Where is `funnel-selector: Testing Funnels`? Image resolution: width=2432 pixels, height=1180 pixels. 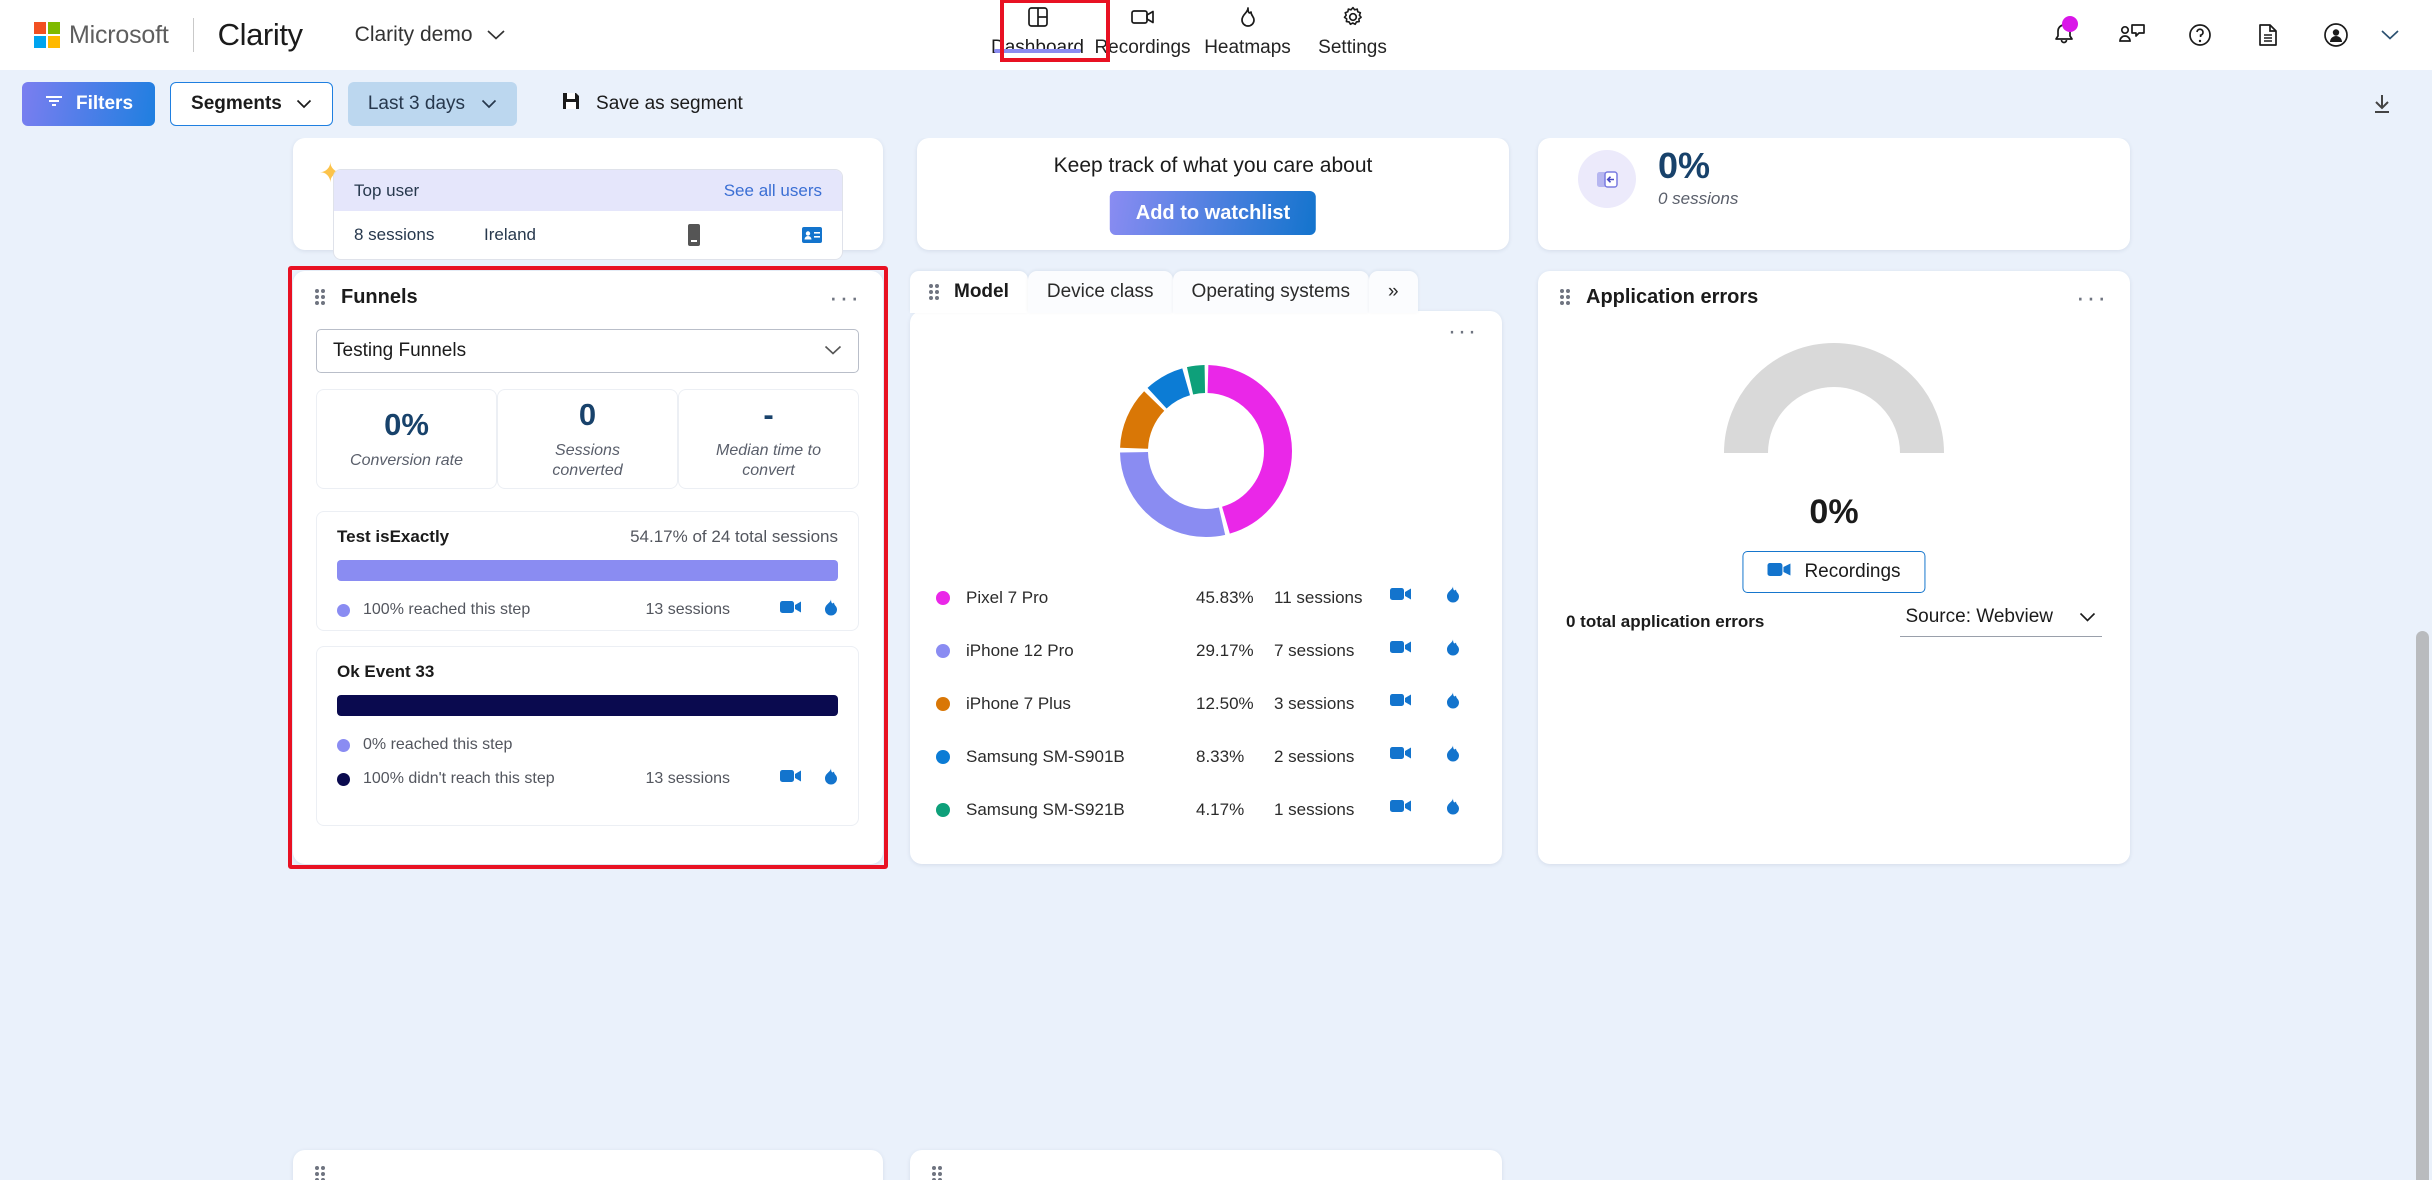 funnel-selector: Testing Funnels is located at coordinates (587, 351).